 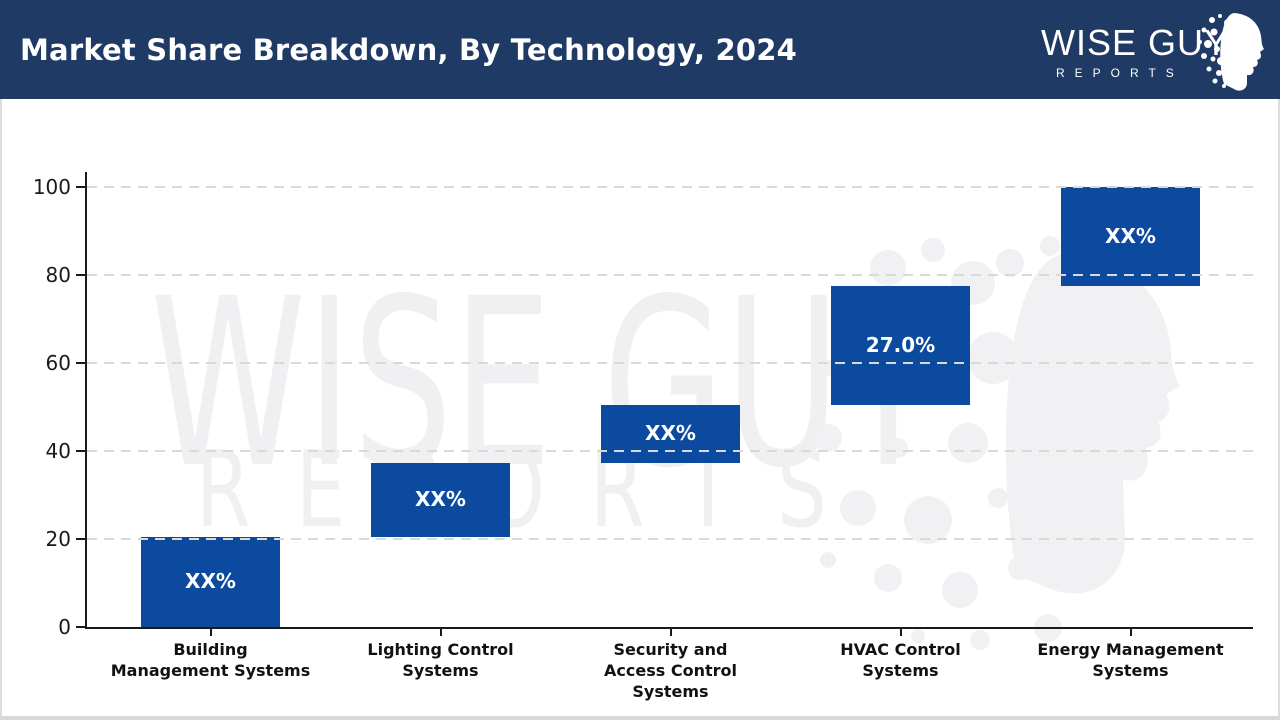 I want to click on wise-guy-reports-logo: WISE GUY REPORTS, so click(x=1139, y=50).